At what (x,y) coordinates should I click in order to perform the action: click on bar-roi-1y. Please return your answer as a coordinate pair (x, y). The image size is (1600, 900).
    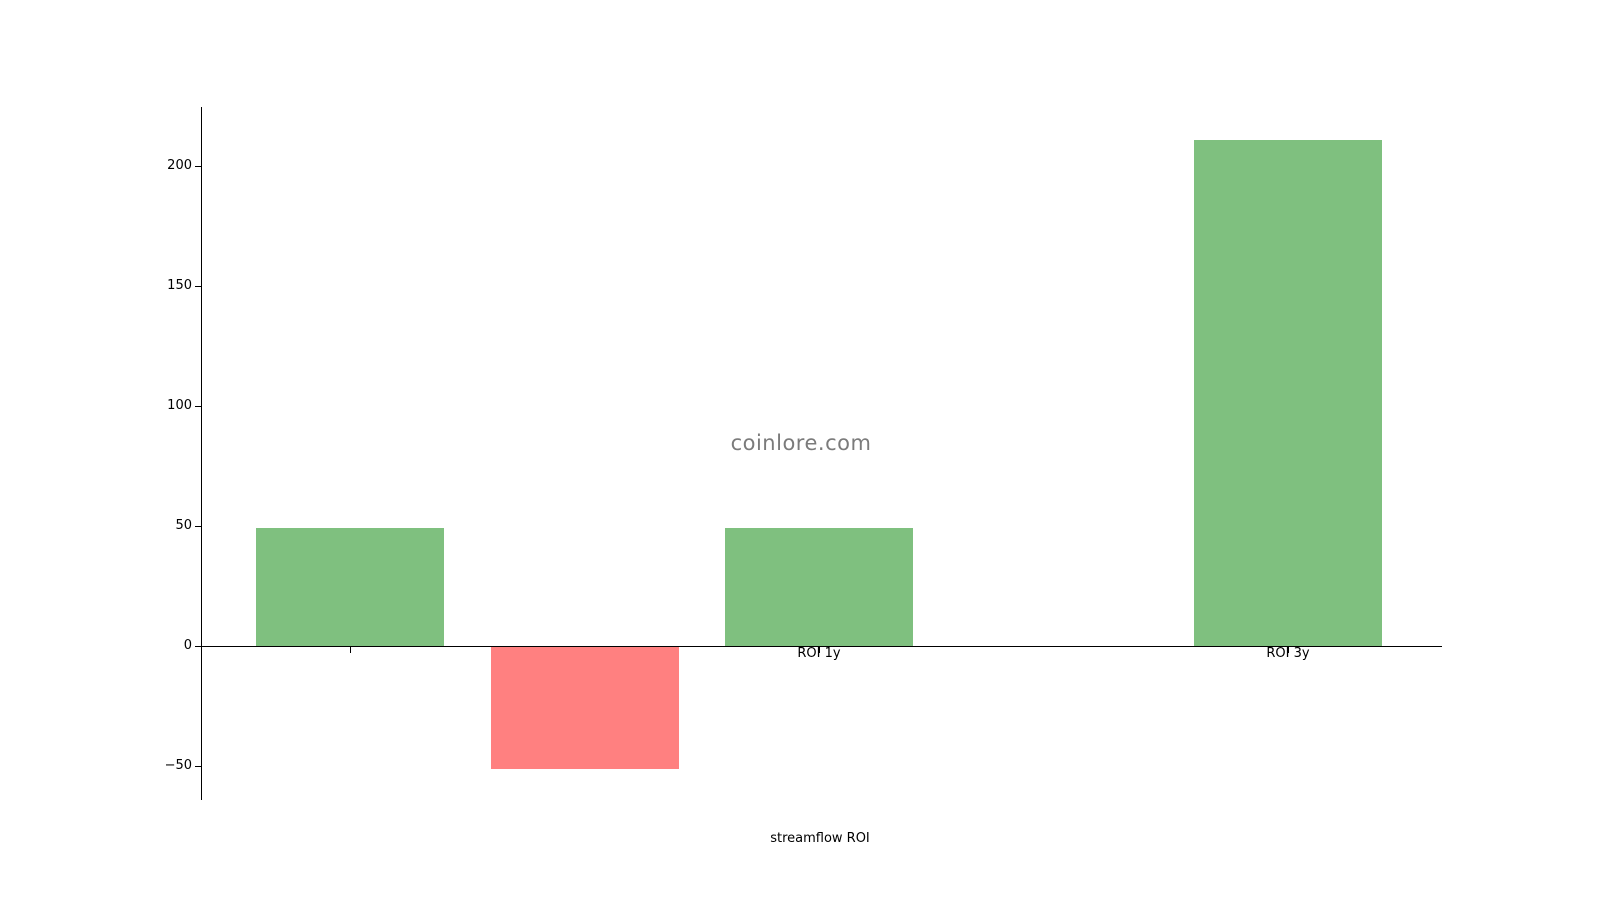
    Looking at the image, I should click on (819, 587).